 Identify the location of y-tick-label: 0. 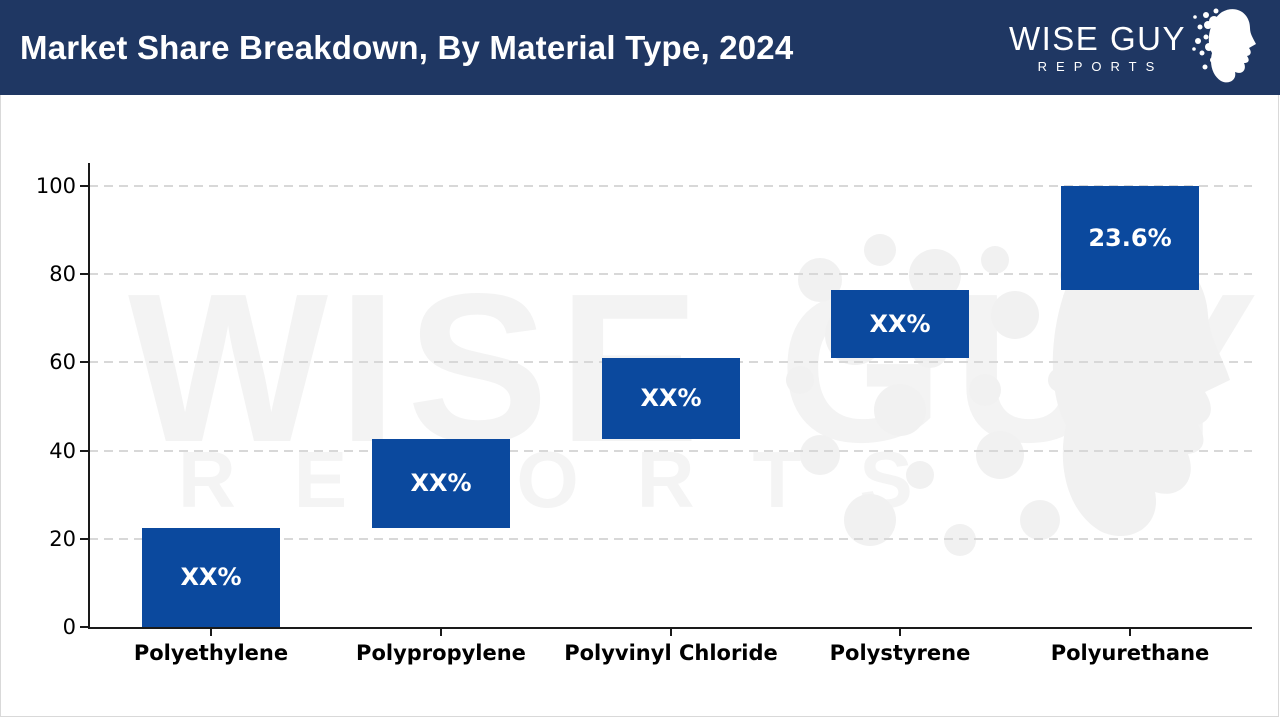
(69, 627).